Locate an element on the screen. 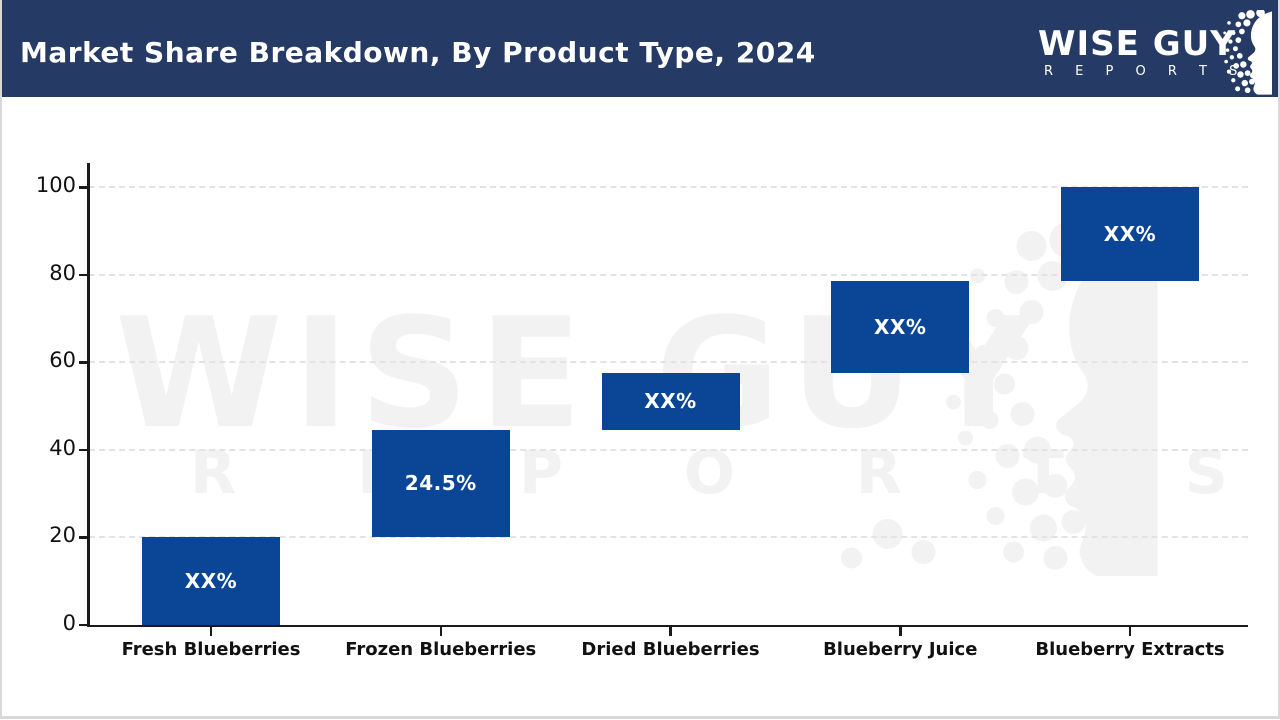 This screenshot has width=1280, height=720. logo-brand-text: WISE GUY is located at coordinates (1137, 44).